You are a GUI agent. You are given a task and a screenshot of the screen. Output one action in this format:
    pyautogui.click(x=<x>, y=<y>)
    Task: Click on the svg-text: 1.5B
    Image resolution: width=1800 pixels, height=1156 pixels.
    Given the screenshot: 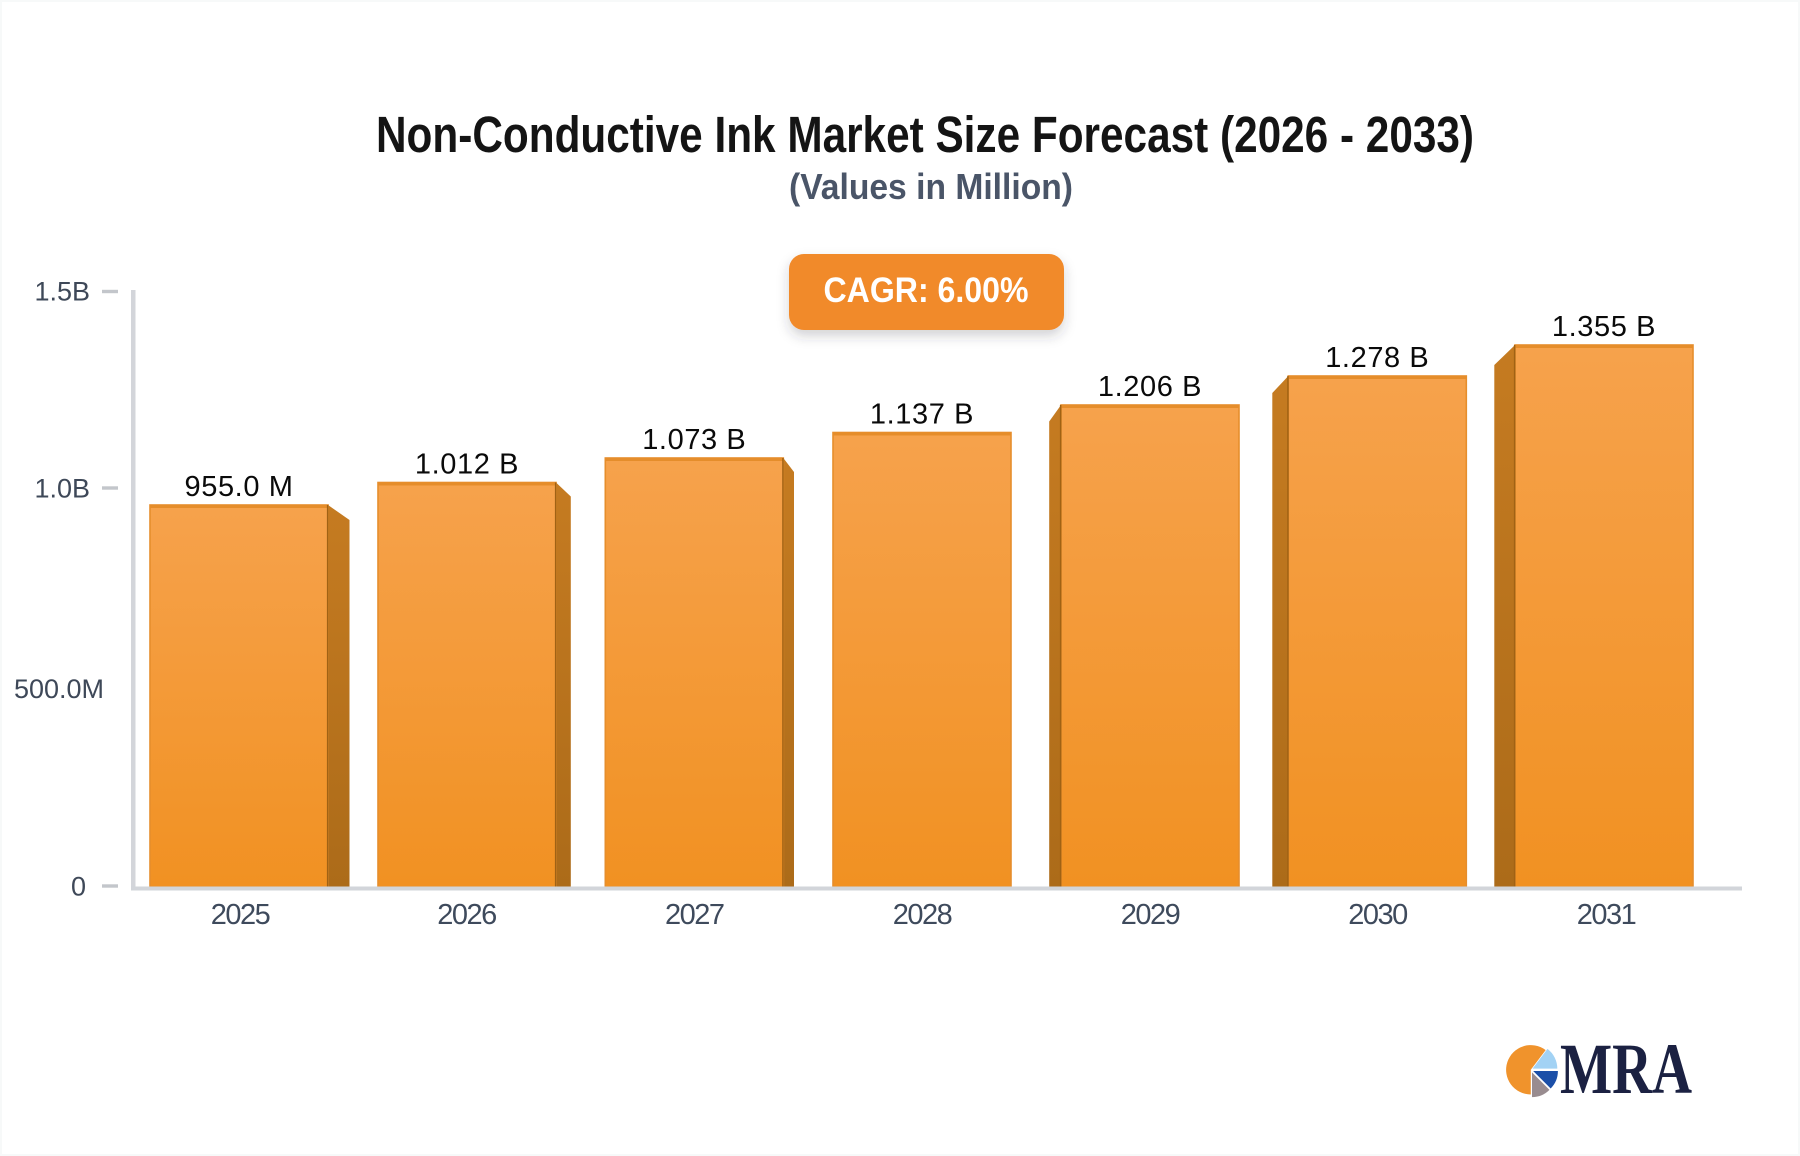 What is the action you would take?
    pyautogui.click(x=62, y=292)
    